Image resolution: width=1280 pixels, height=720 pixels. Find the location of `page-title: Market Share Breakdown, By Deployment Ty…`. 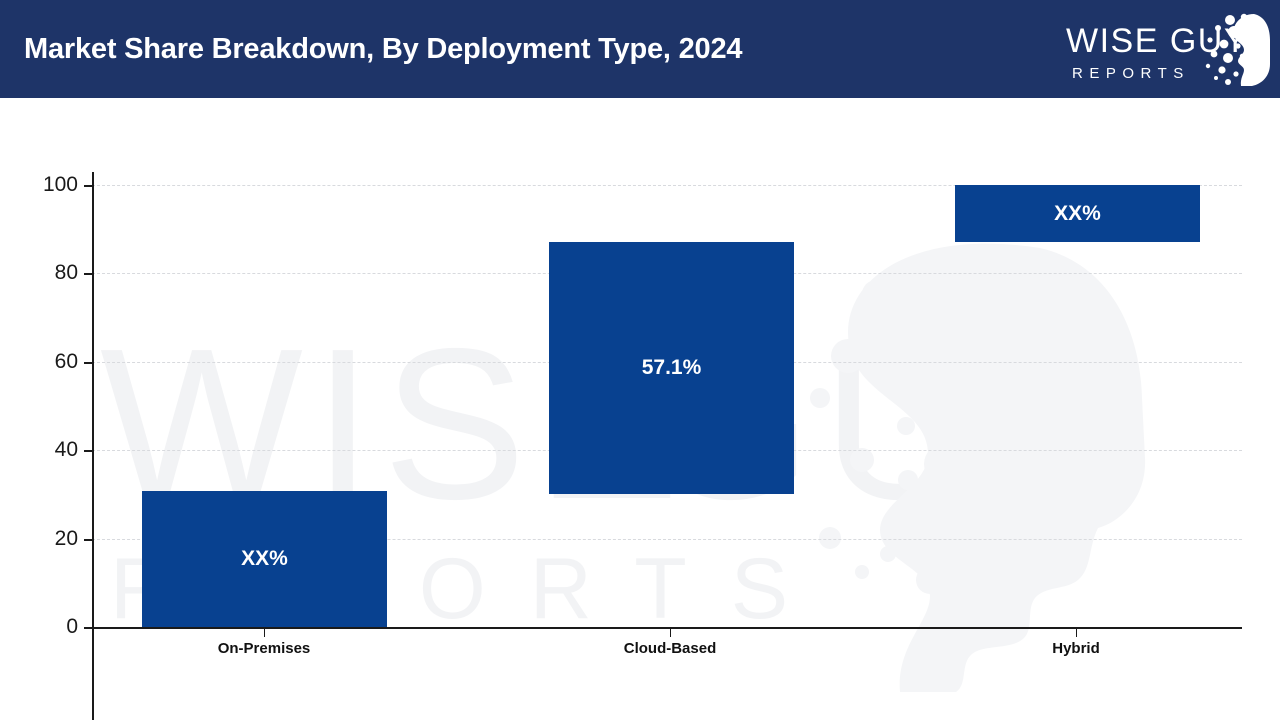

page-title: Market Share Breakdown, By Deployment Ty… is located at coordinates (383, 48).